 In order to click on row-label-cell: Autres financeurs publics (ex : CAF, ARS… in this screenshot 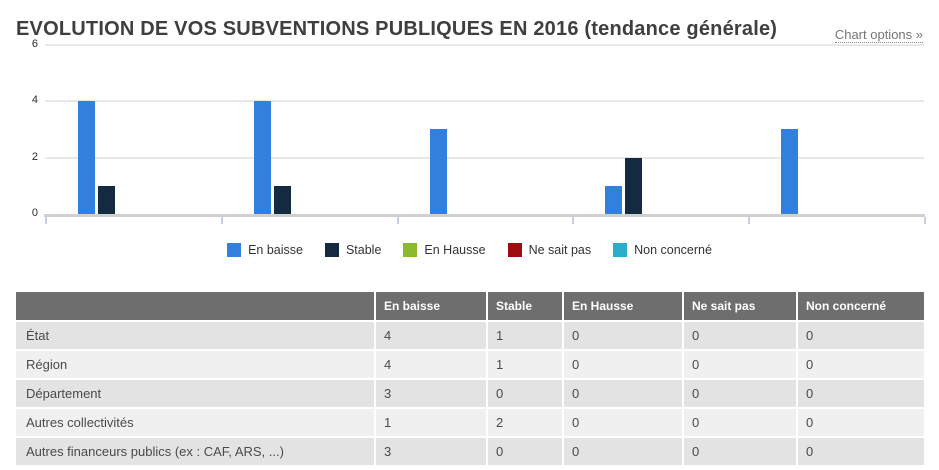, I will do `click(195, 451)`.